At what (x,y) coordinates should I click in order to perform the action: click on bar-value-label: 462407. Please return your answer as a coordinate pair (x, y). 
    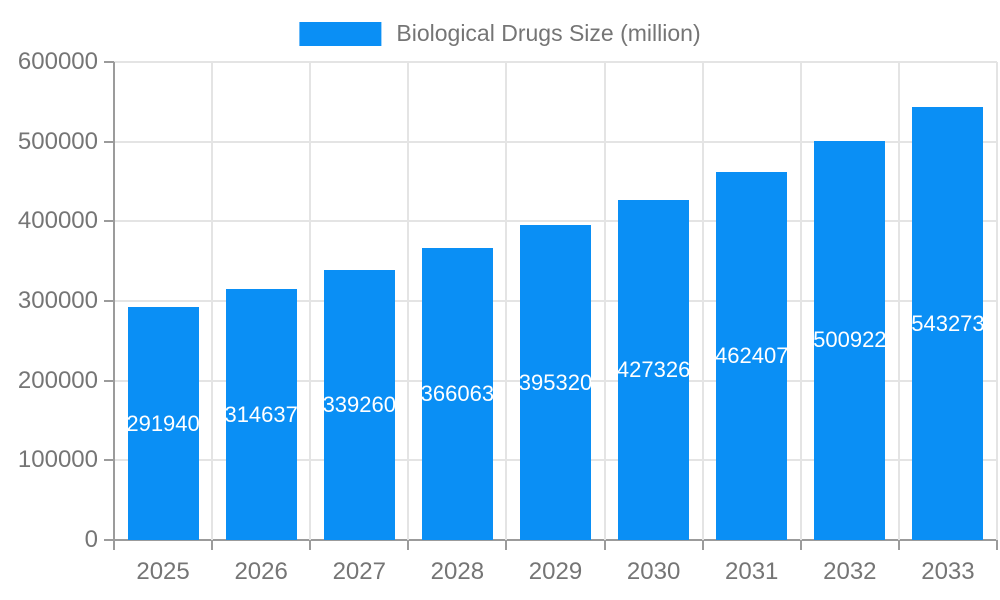
    Looking at the image, I should click on (752, 355).